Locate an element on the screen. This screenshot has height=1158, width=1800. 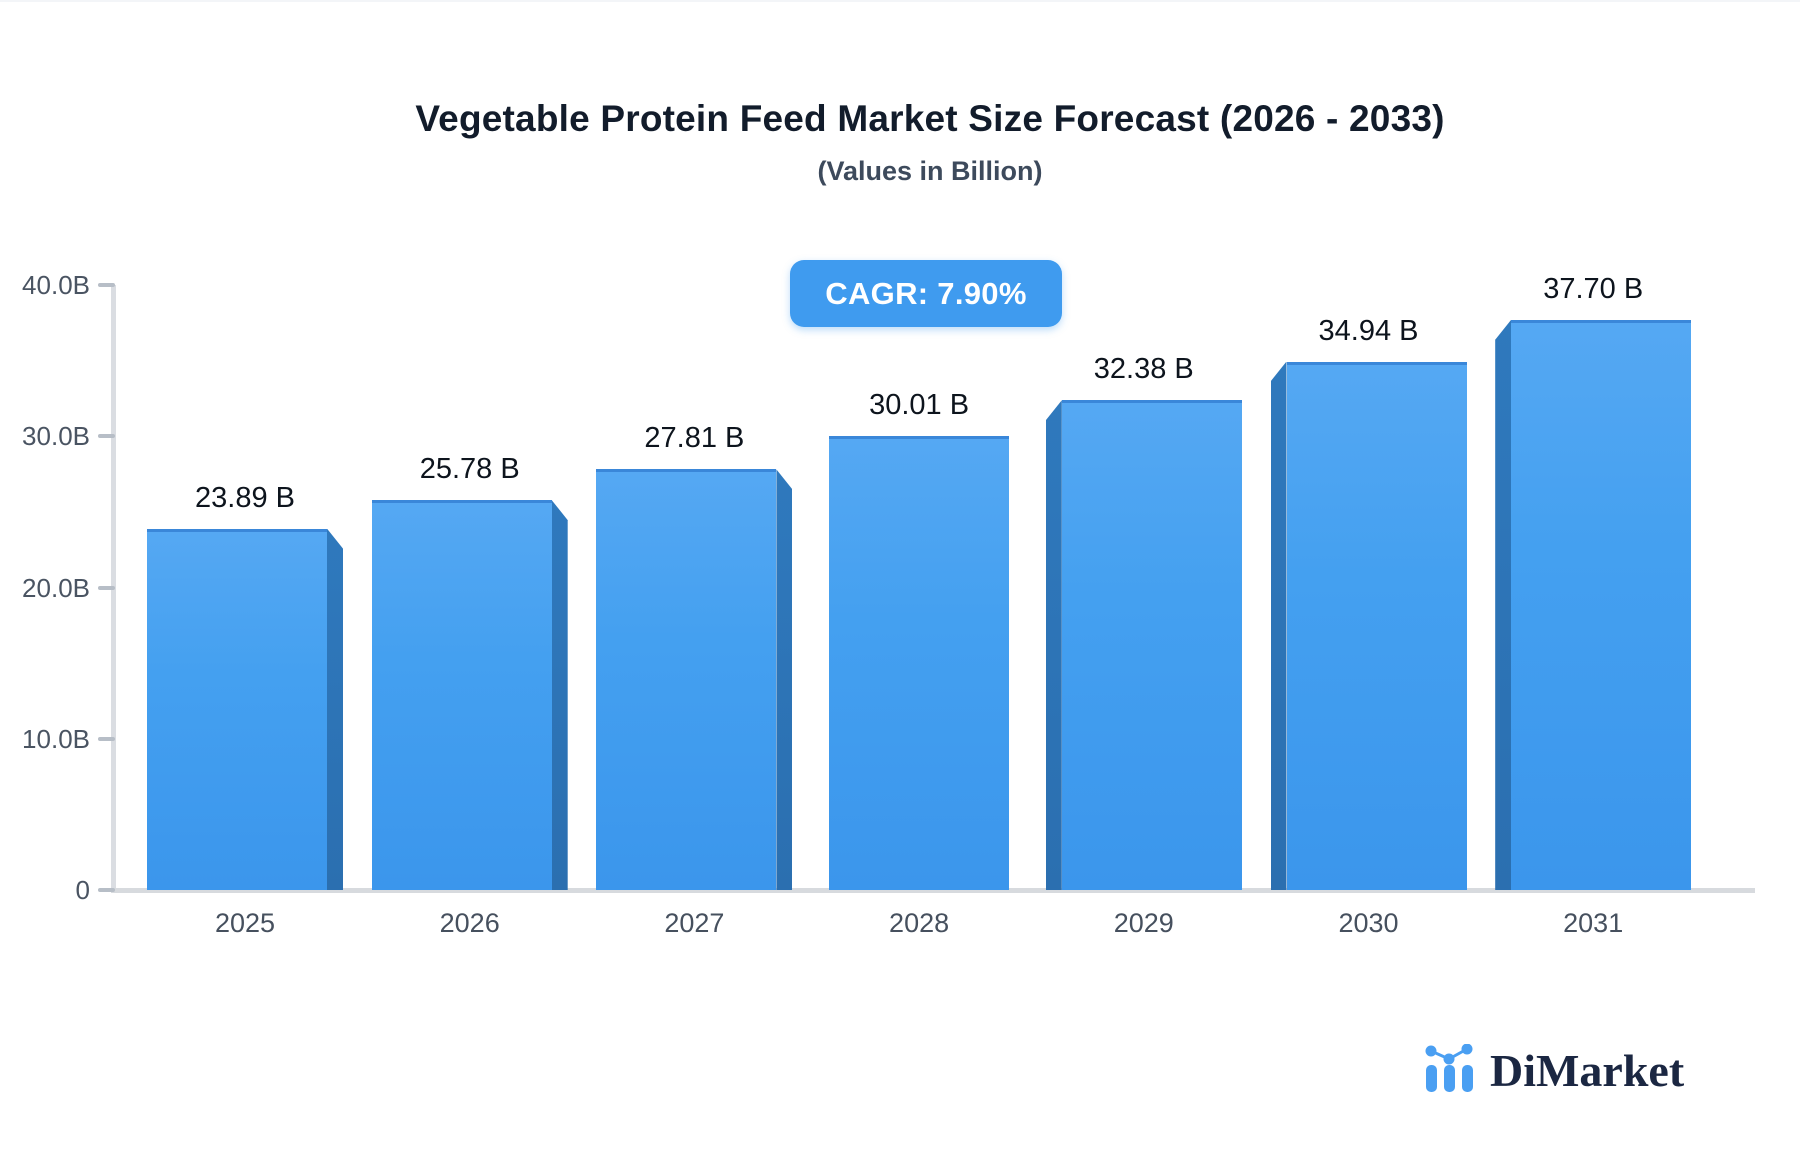
x-axis-tick-label: 2031 is located at coordinates (1593, 923).